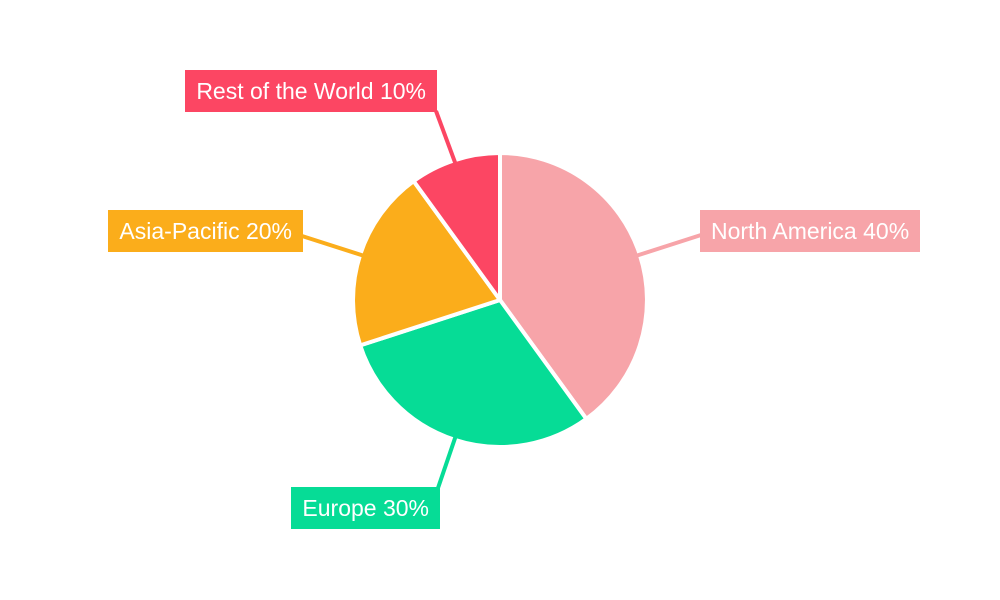 Image resolution: width=1000 pixels, height=600 pixels. What do you see at coordinates (205, 231) in the screenshot?
I see `label-asia-pacific: Asia-Pacific 20%` at bounding box center [205, 231].